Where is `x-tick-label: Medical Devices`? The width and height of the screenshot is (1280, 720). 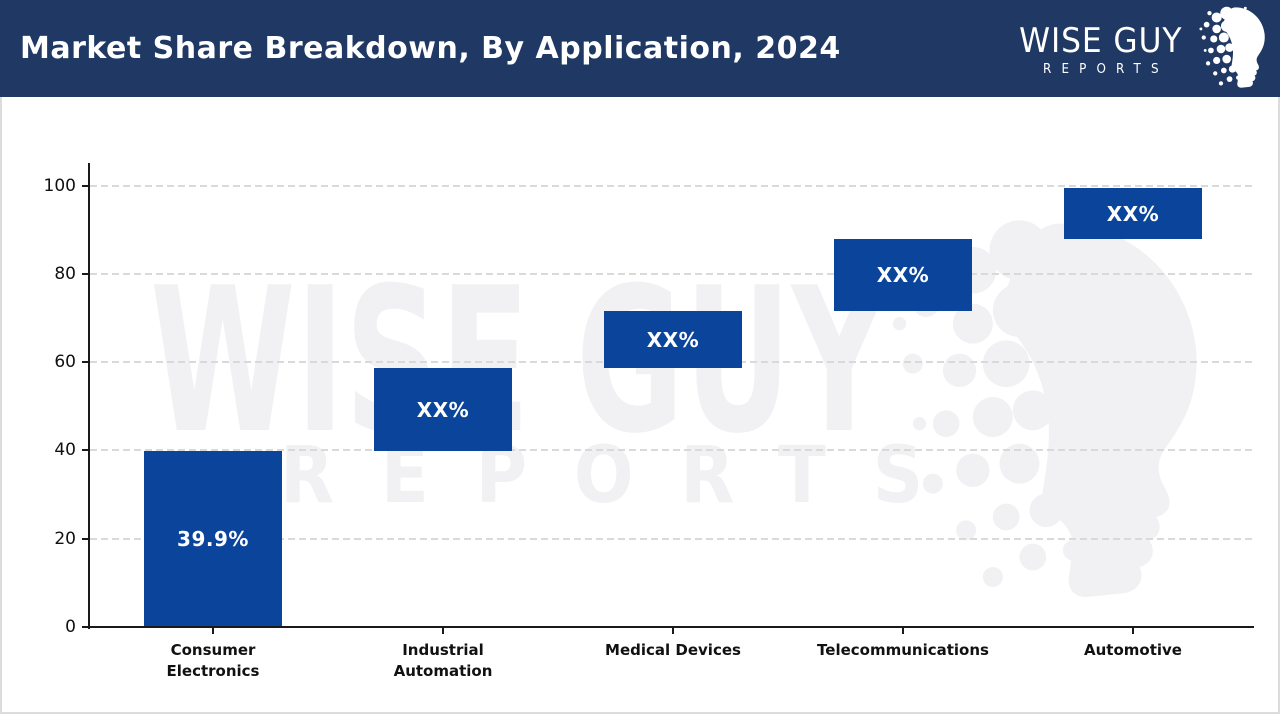
x-tick-label: Medical Devices is located at coordinates (673, 650).